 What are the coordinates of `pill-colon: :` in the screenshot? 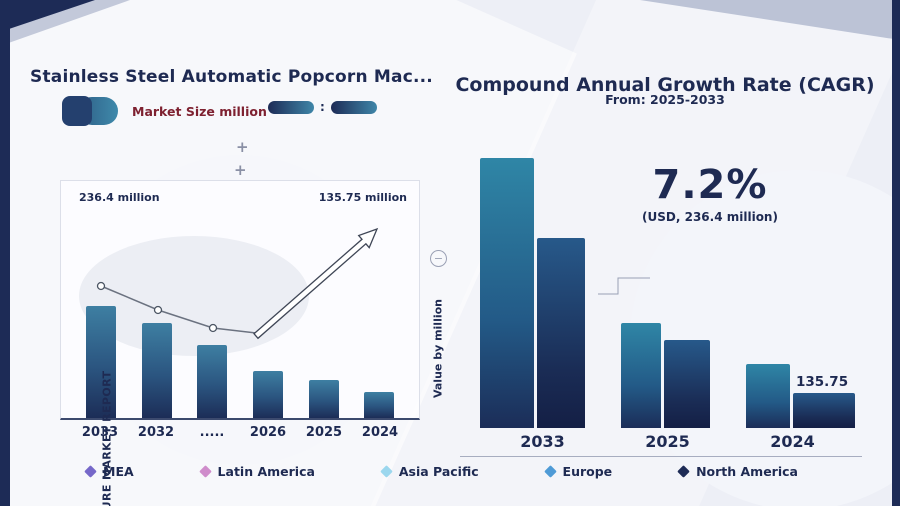 It's located at (322, 107).